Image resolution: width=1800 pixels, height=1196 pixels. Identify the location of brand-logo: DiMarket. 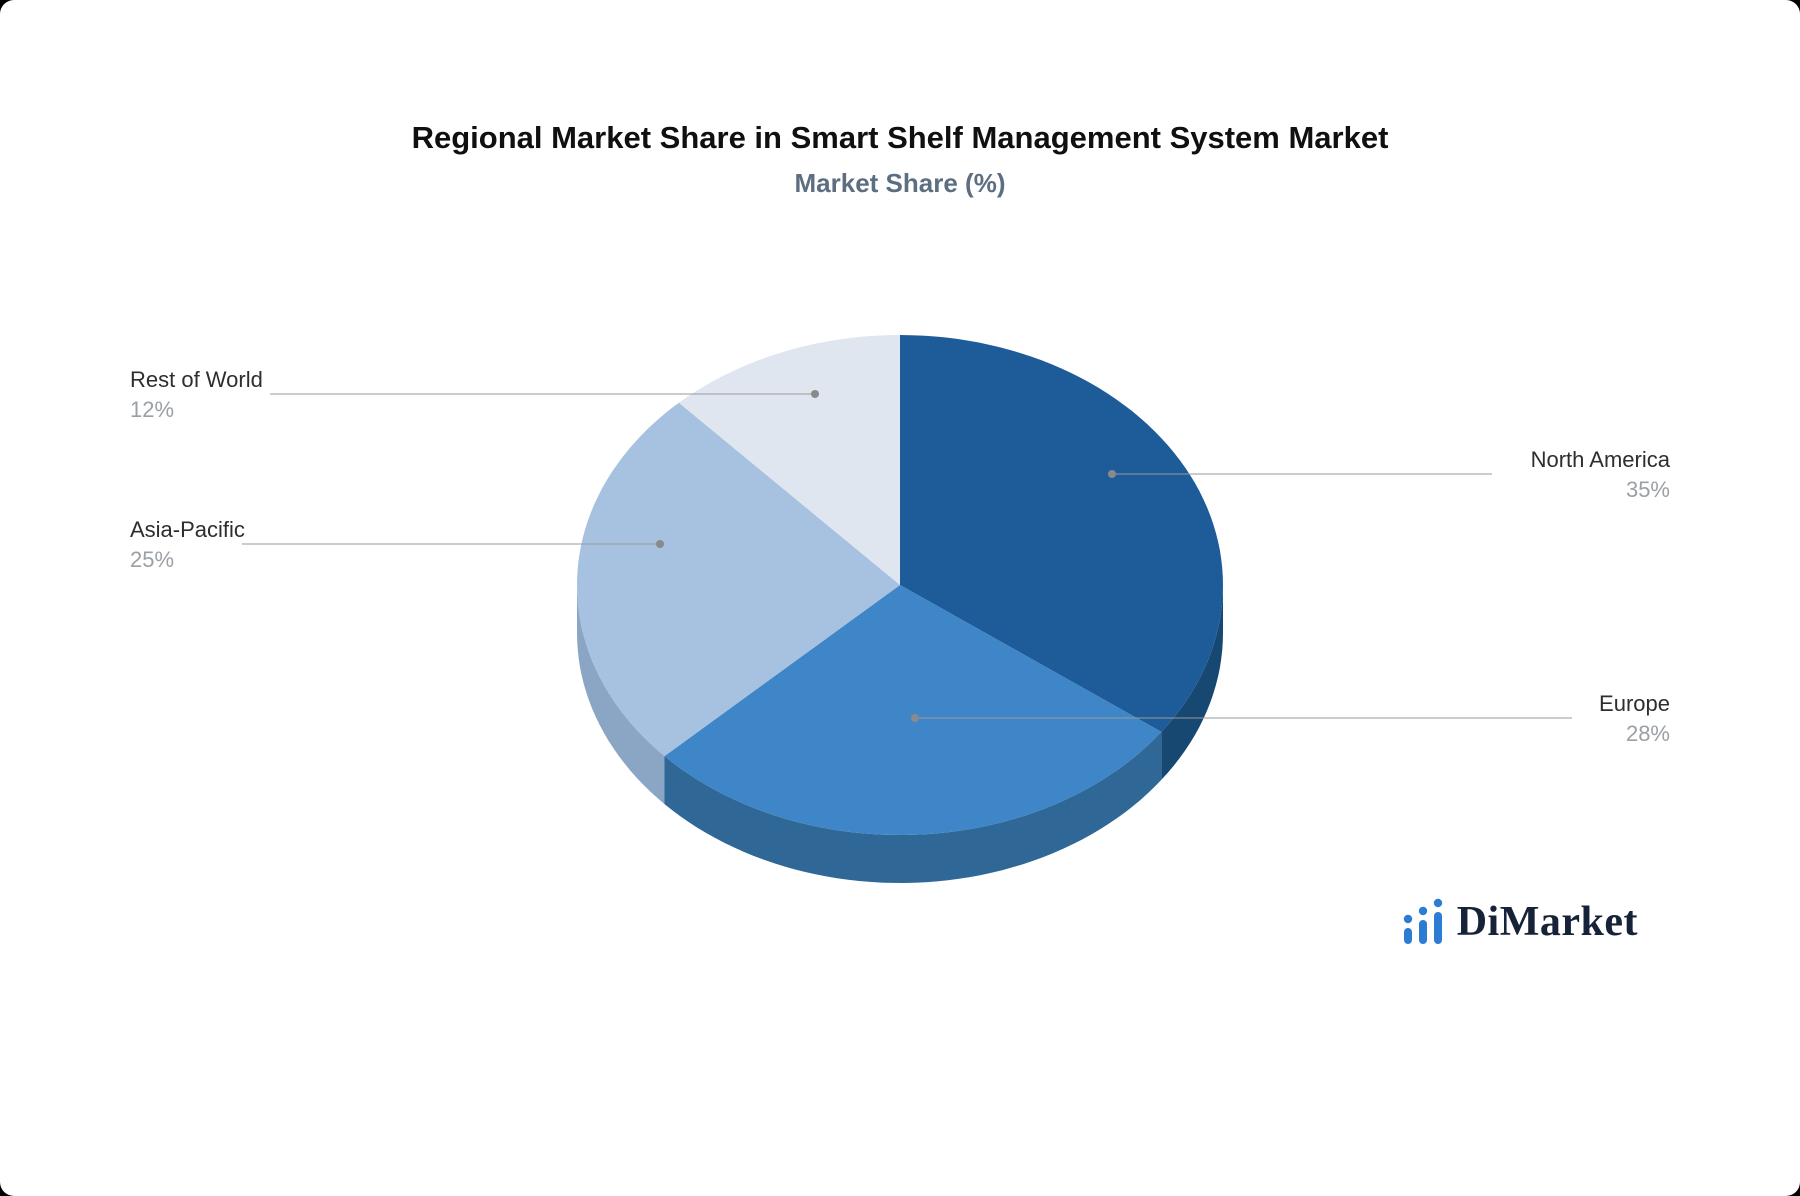
(1520, 922).